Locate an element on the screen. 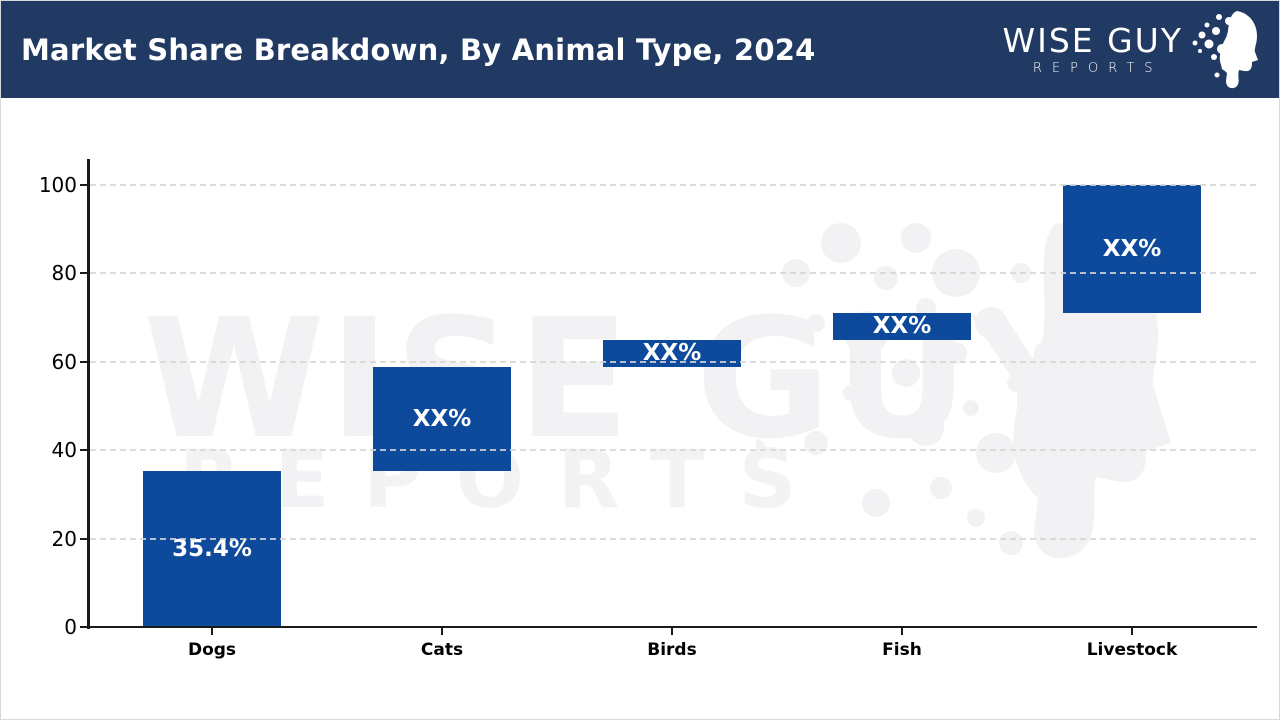  x-tick-cats is located at coordinates (442, 631).